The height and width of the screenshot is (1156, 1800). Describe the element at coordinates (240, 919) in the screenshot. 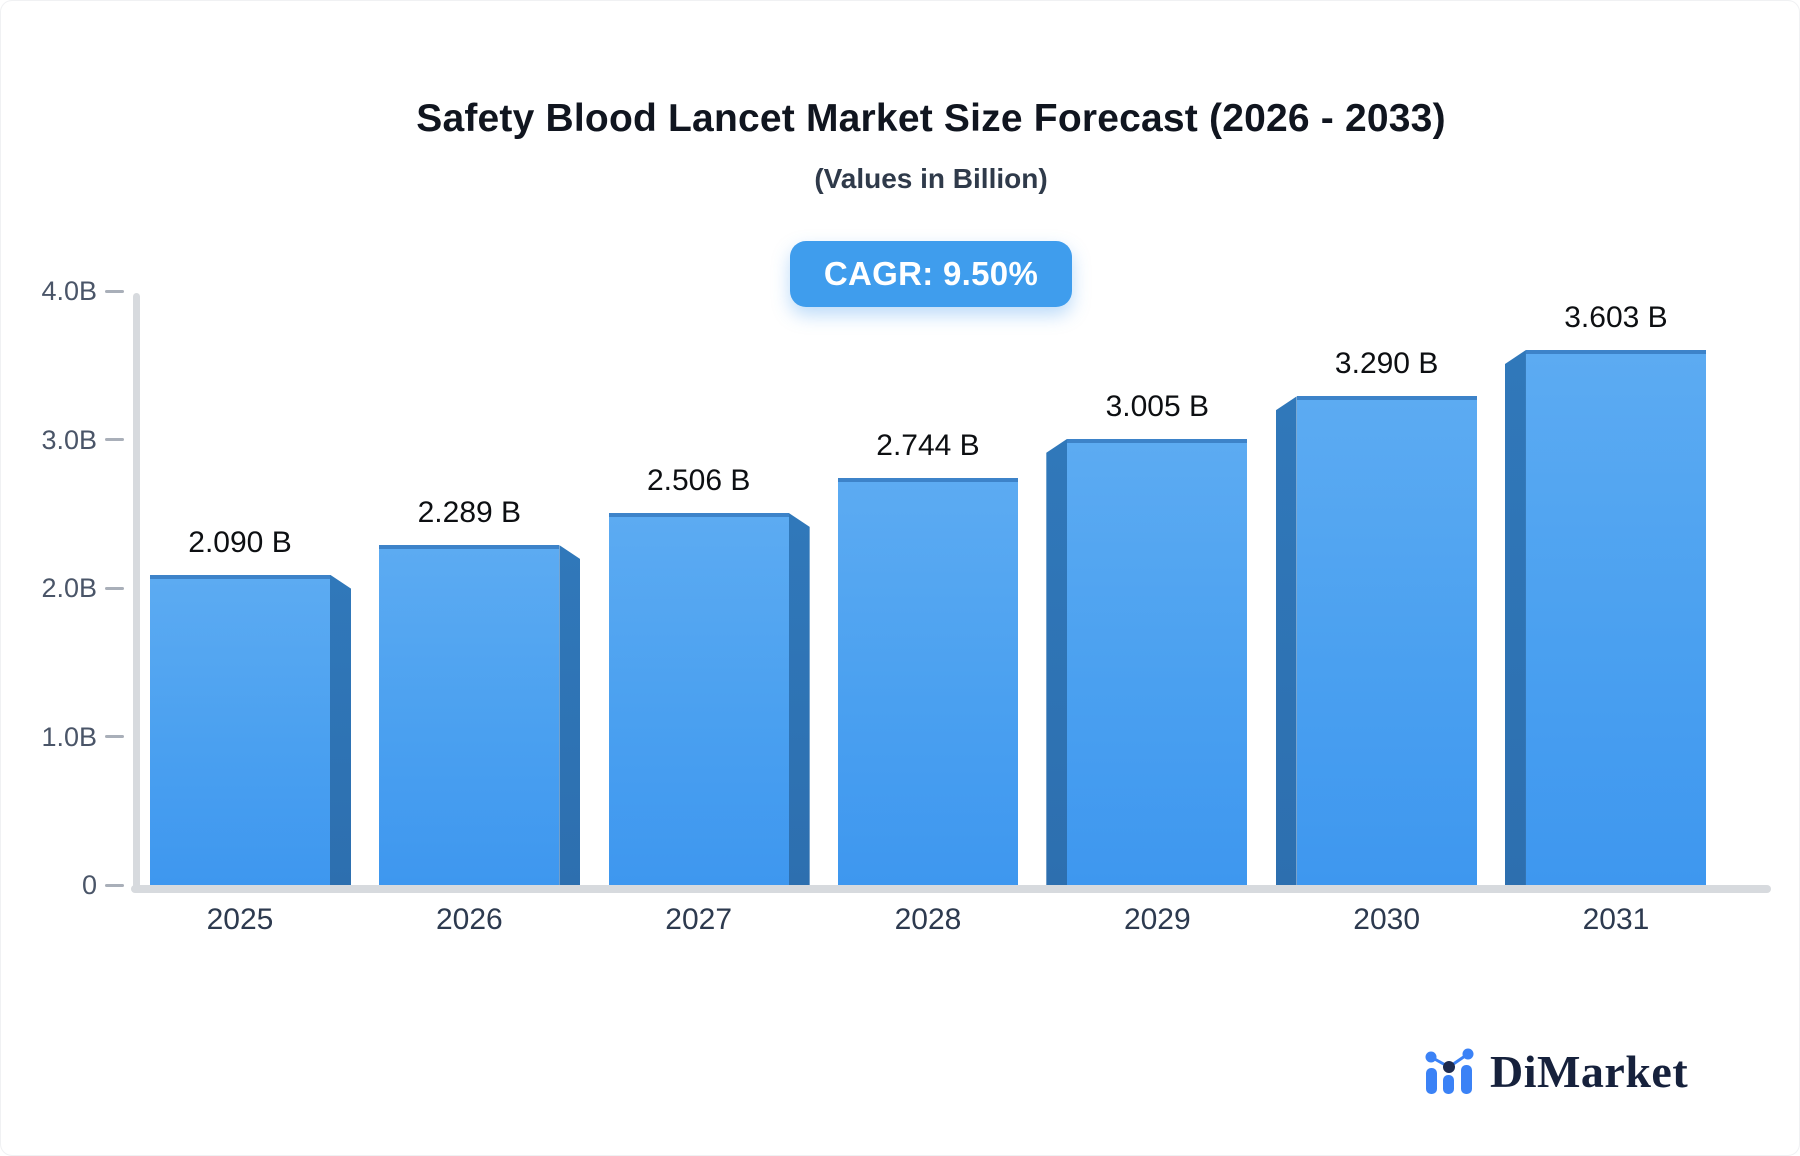

I see `x-axis-label: 2025` at that location.